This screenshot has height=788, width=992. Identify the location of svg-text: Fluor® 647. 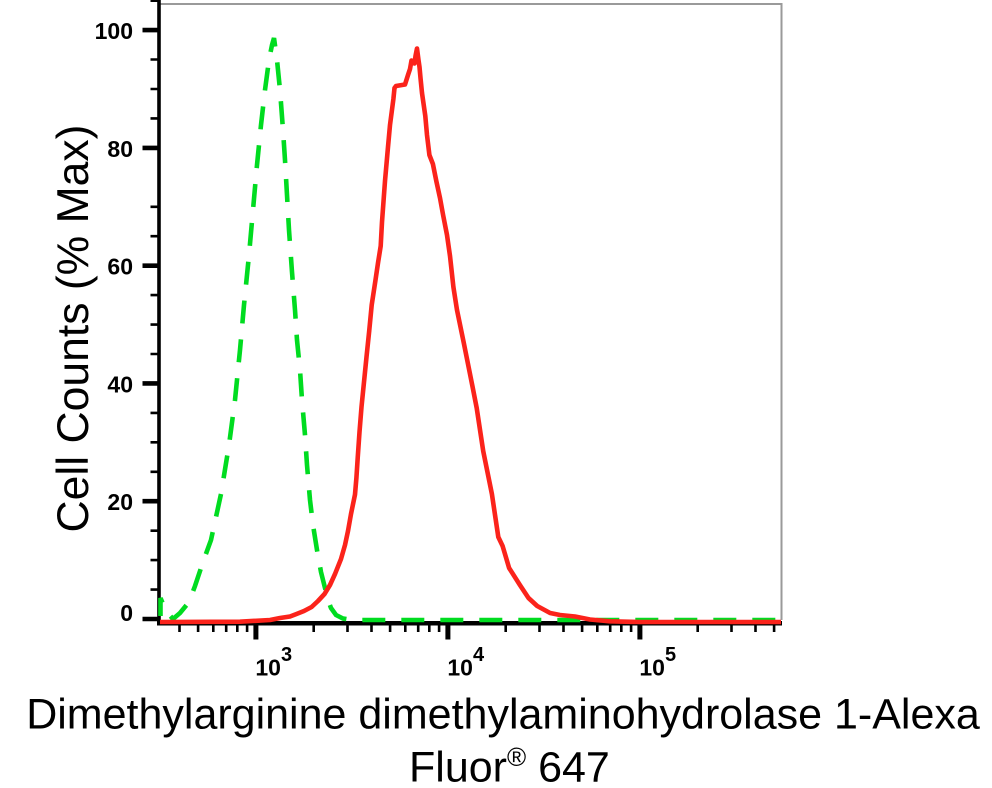
(509, 765).